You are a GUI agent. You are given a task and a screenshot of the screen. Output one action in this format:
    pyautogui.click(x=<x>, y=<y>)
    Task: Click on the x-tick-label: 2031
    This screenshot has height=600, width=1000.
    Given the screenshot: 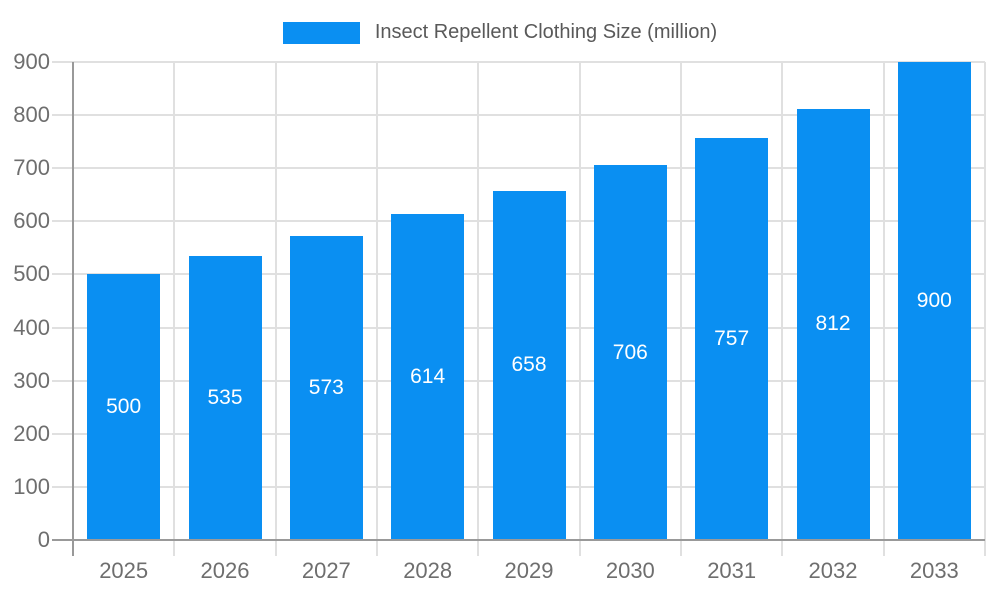 What is the action you would take?
    pyautogui.click(x=732, y=570)
    